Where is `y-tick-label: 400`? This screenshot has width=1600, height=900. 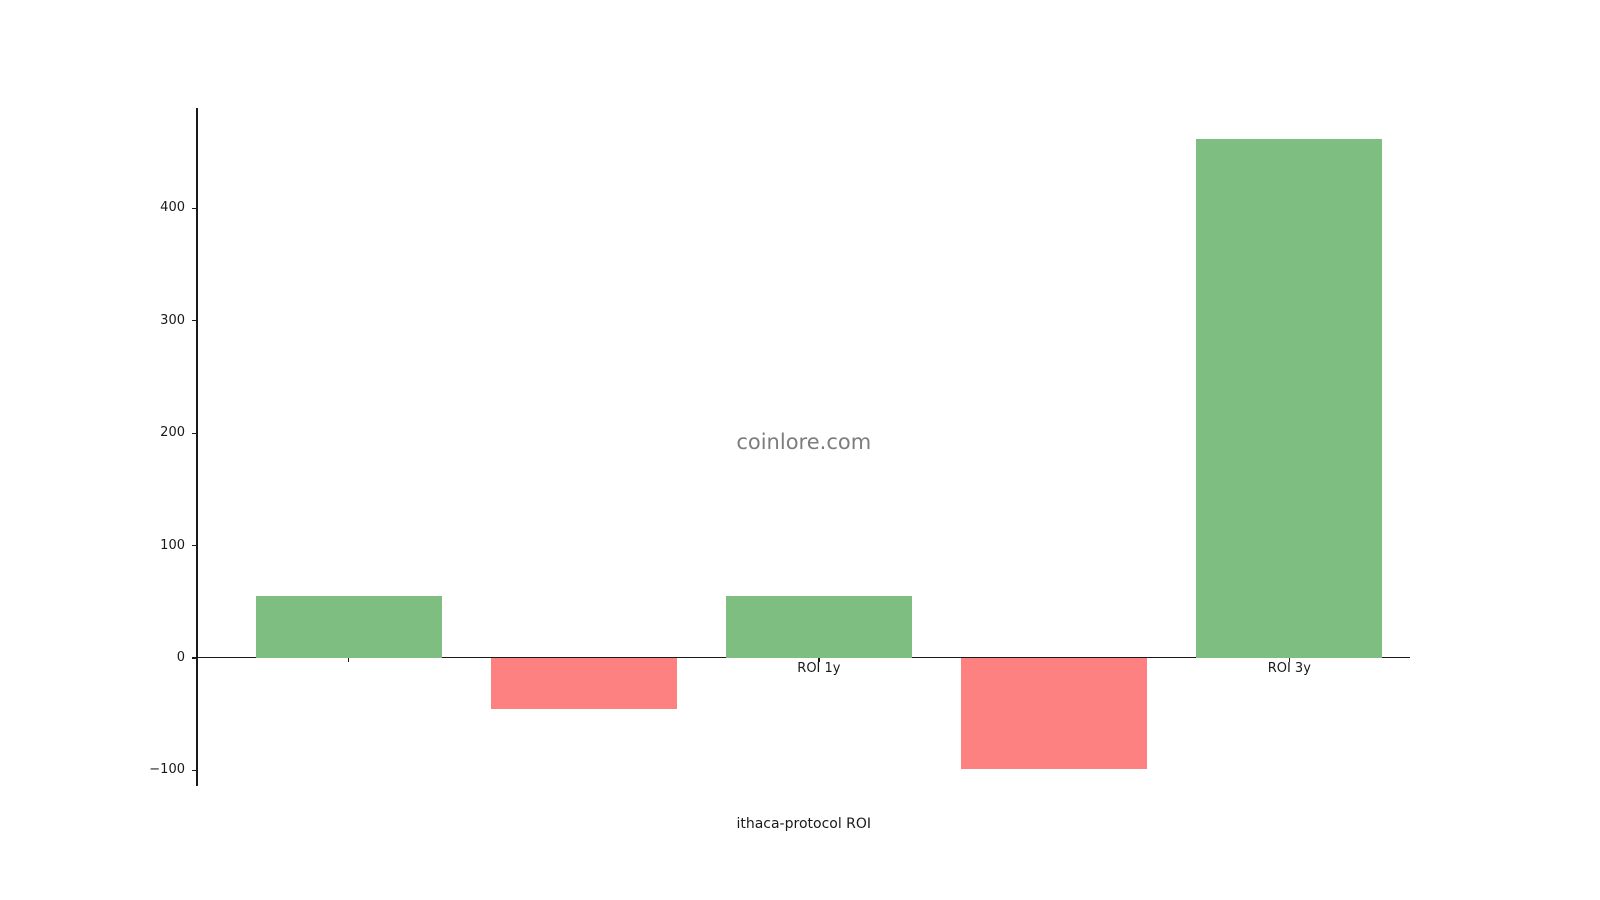
y-tick-label: 400 is located at coordinates (172, 208).